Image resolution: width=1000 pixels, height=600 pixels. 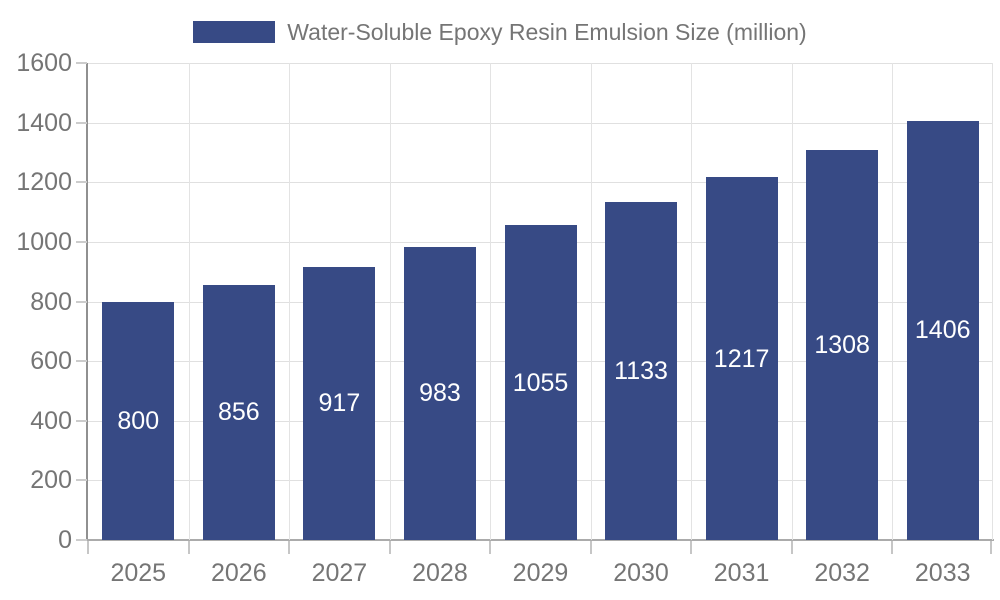 What do you see at coordinates (51, 420) in the screenshot?
I see `y-tick-label: 400` at bounding box center [51, 420].